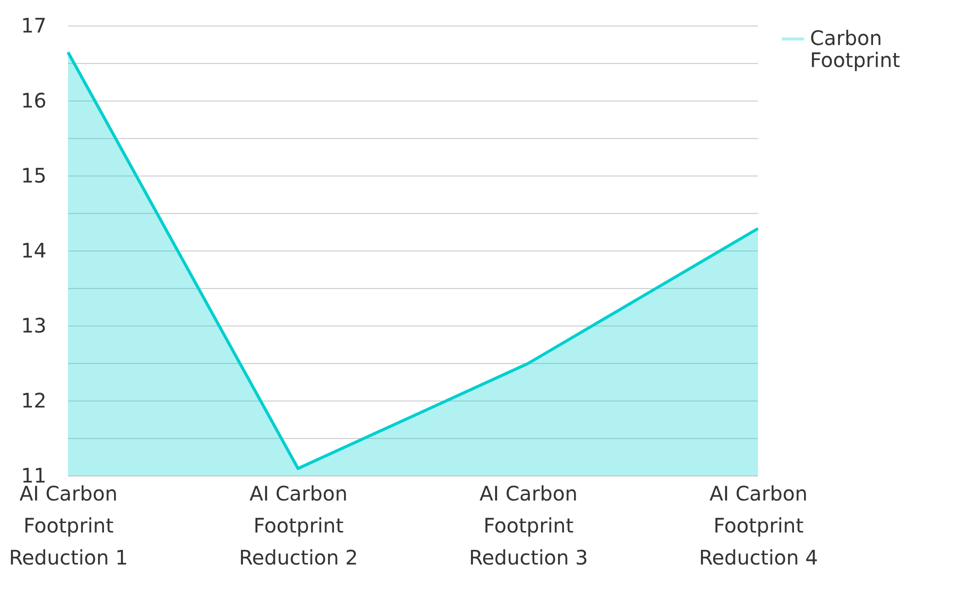  What do you see at coordinates (33, 176) in the screenshot?
I see `y-tick-label: 15` at bounding box center [33, 176].